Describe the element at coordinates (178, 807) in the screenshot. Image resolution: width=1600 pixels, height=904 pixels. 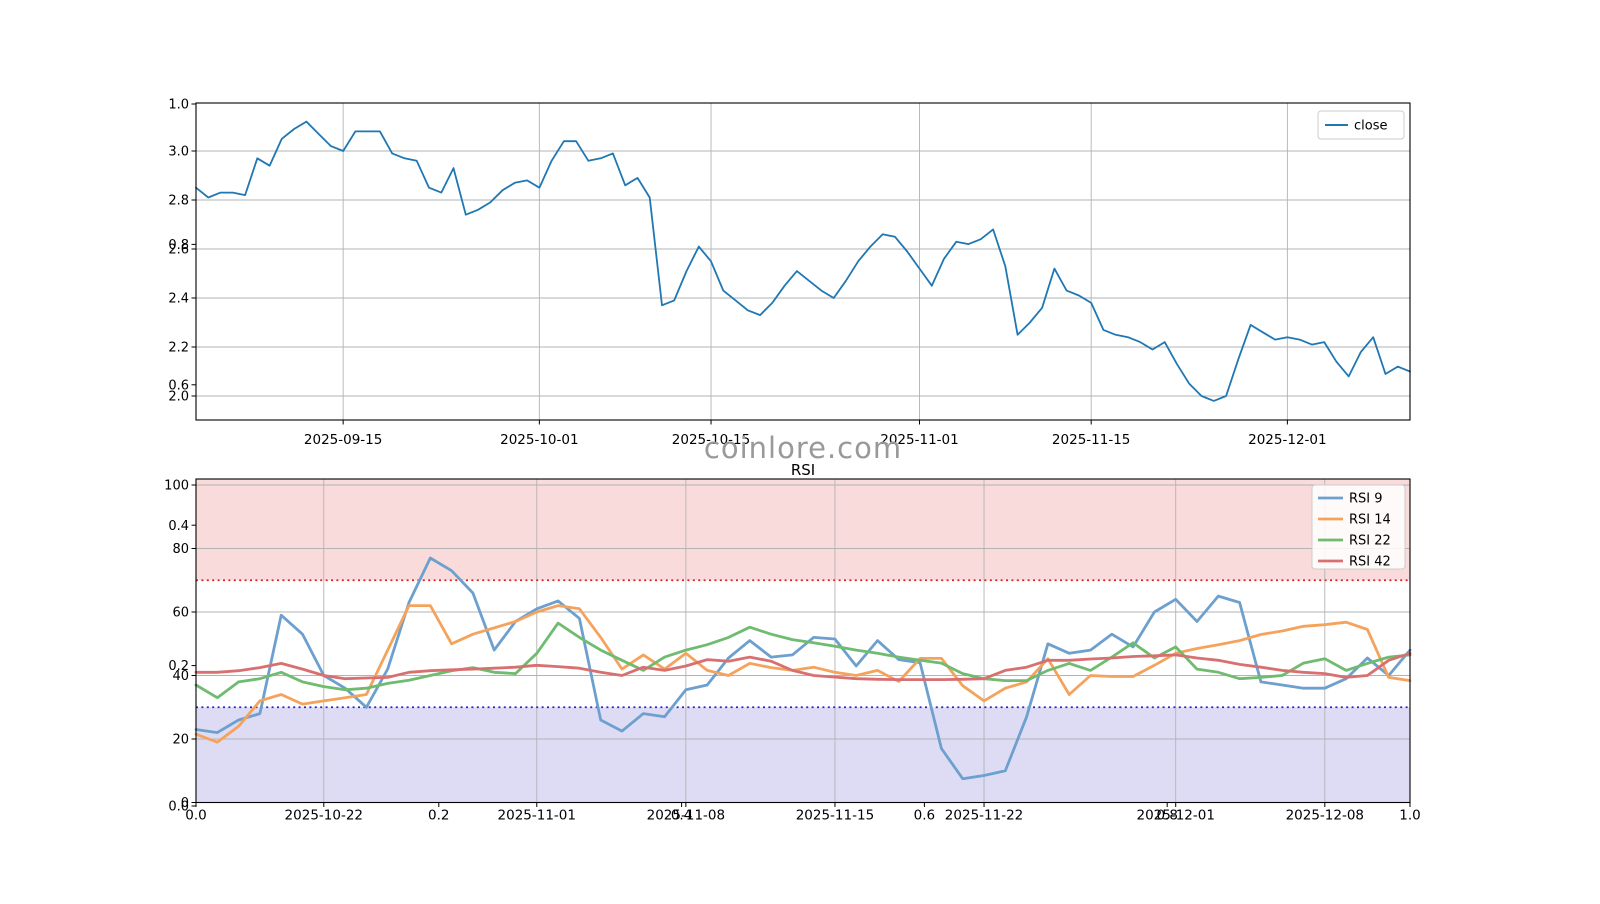
I see `overlay-y-tick-label: 0.0` at that location.